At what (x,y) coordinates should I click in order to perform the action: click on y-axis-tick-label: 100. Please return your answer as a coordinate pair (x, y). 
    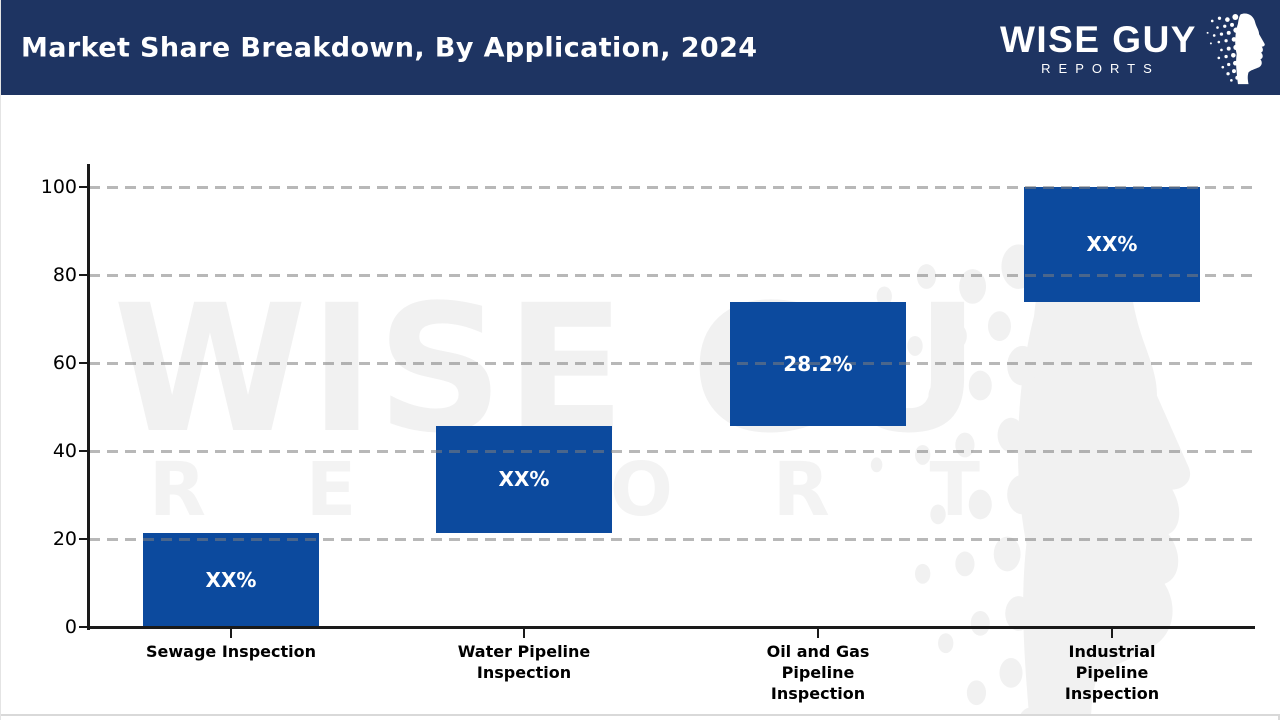
    Looking at the image, I should click on (58, 186).